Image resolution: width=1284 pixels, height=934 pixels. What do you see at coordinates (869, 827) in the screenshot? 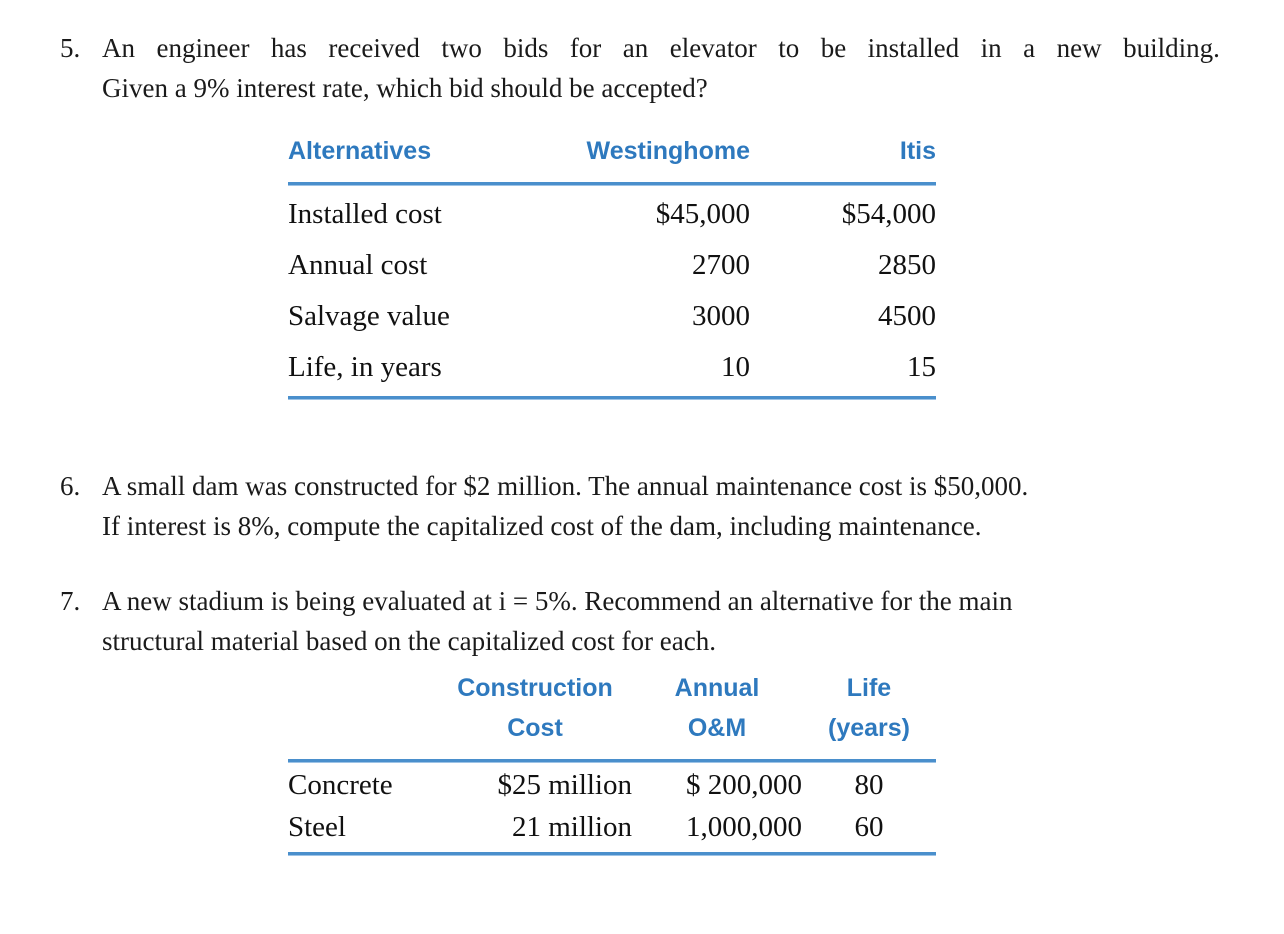
I see `cell-steel-life: 60` at bounding box center [869, 827].